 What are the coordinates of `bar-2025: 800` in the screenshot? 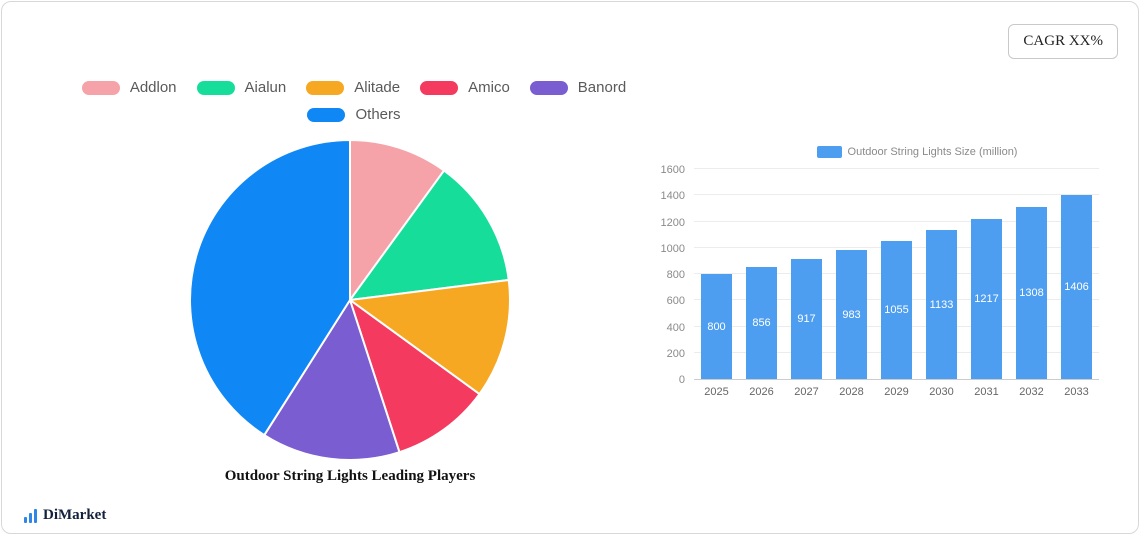 It's located at (716, 326).